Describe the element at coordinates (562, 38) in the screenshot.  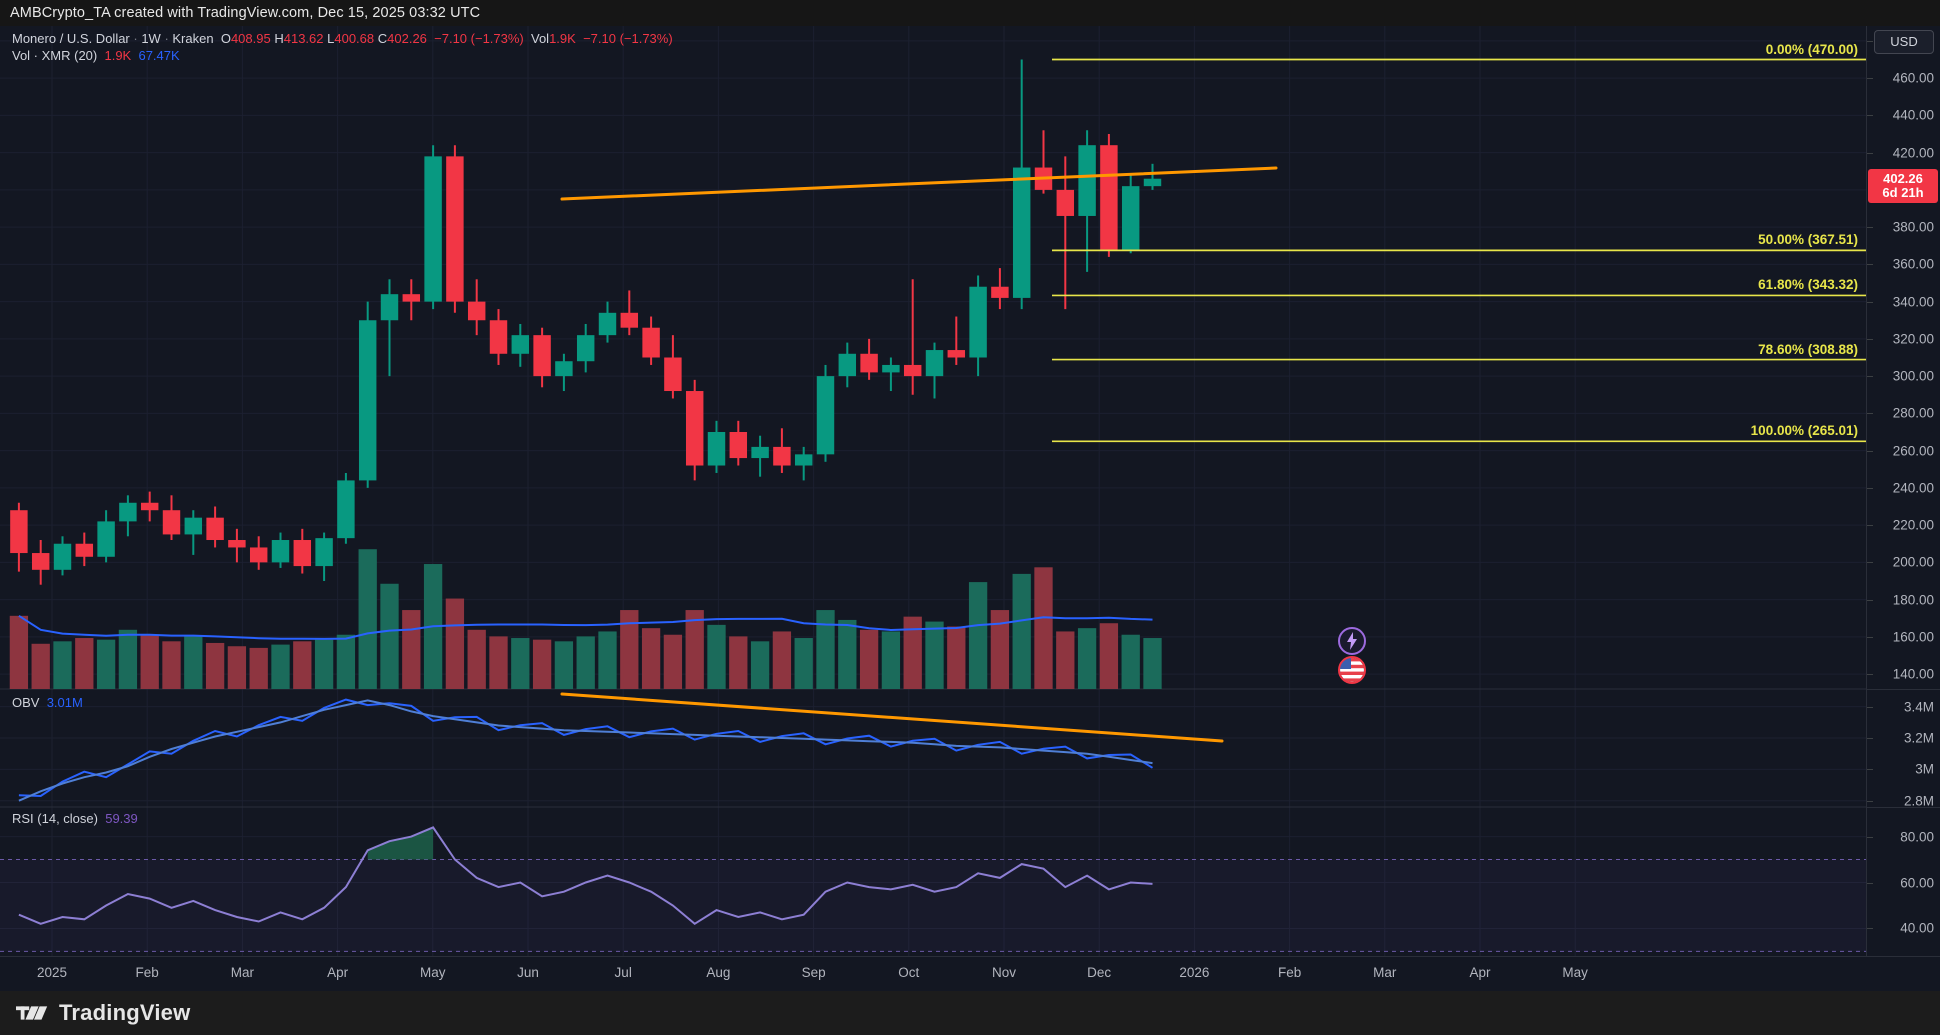
I see `legend-vol-value: 1.9K` at that location.